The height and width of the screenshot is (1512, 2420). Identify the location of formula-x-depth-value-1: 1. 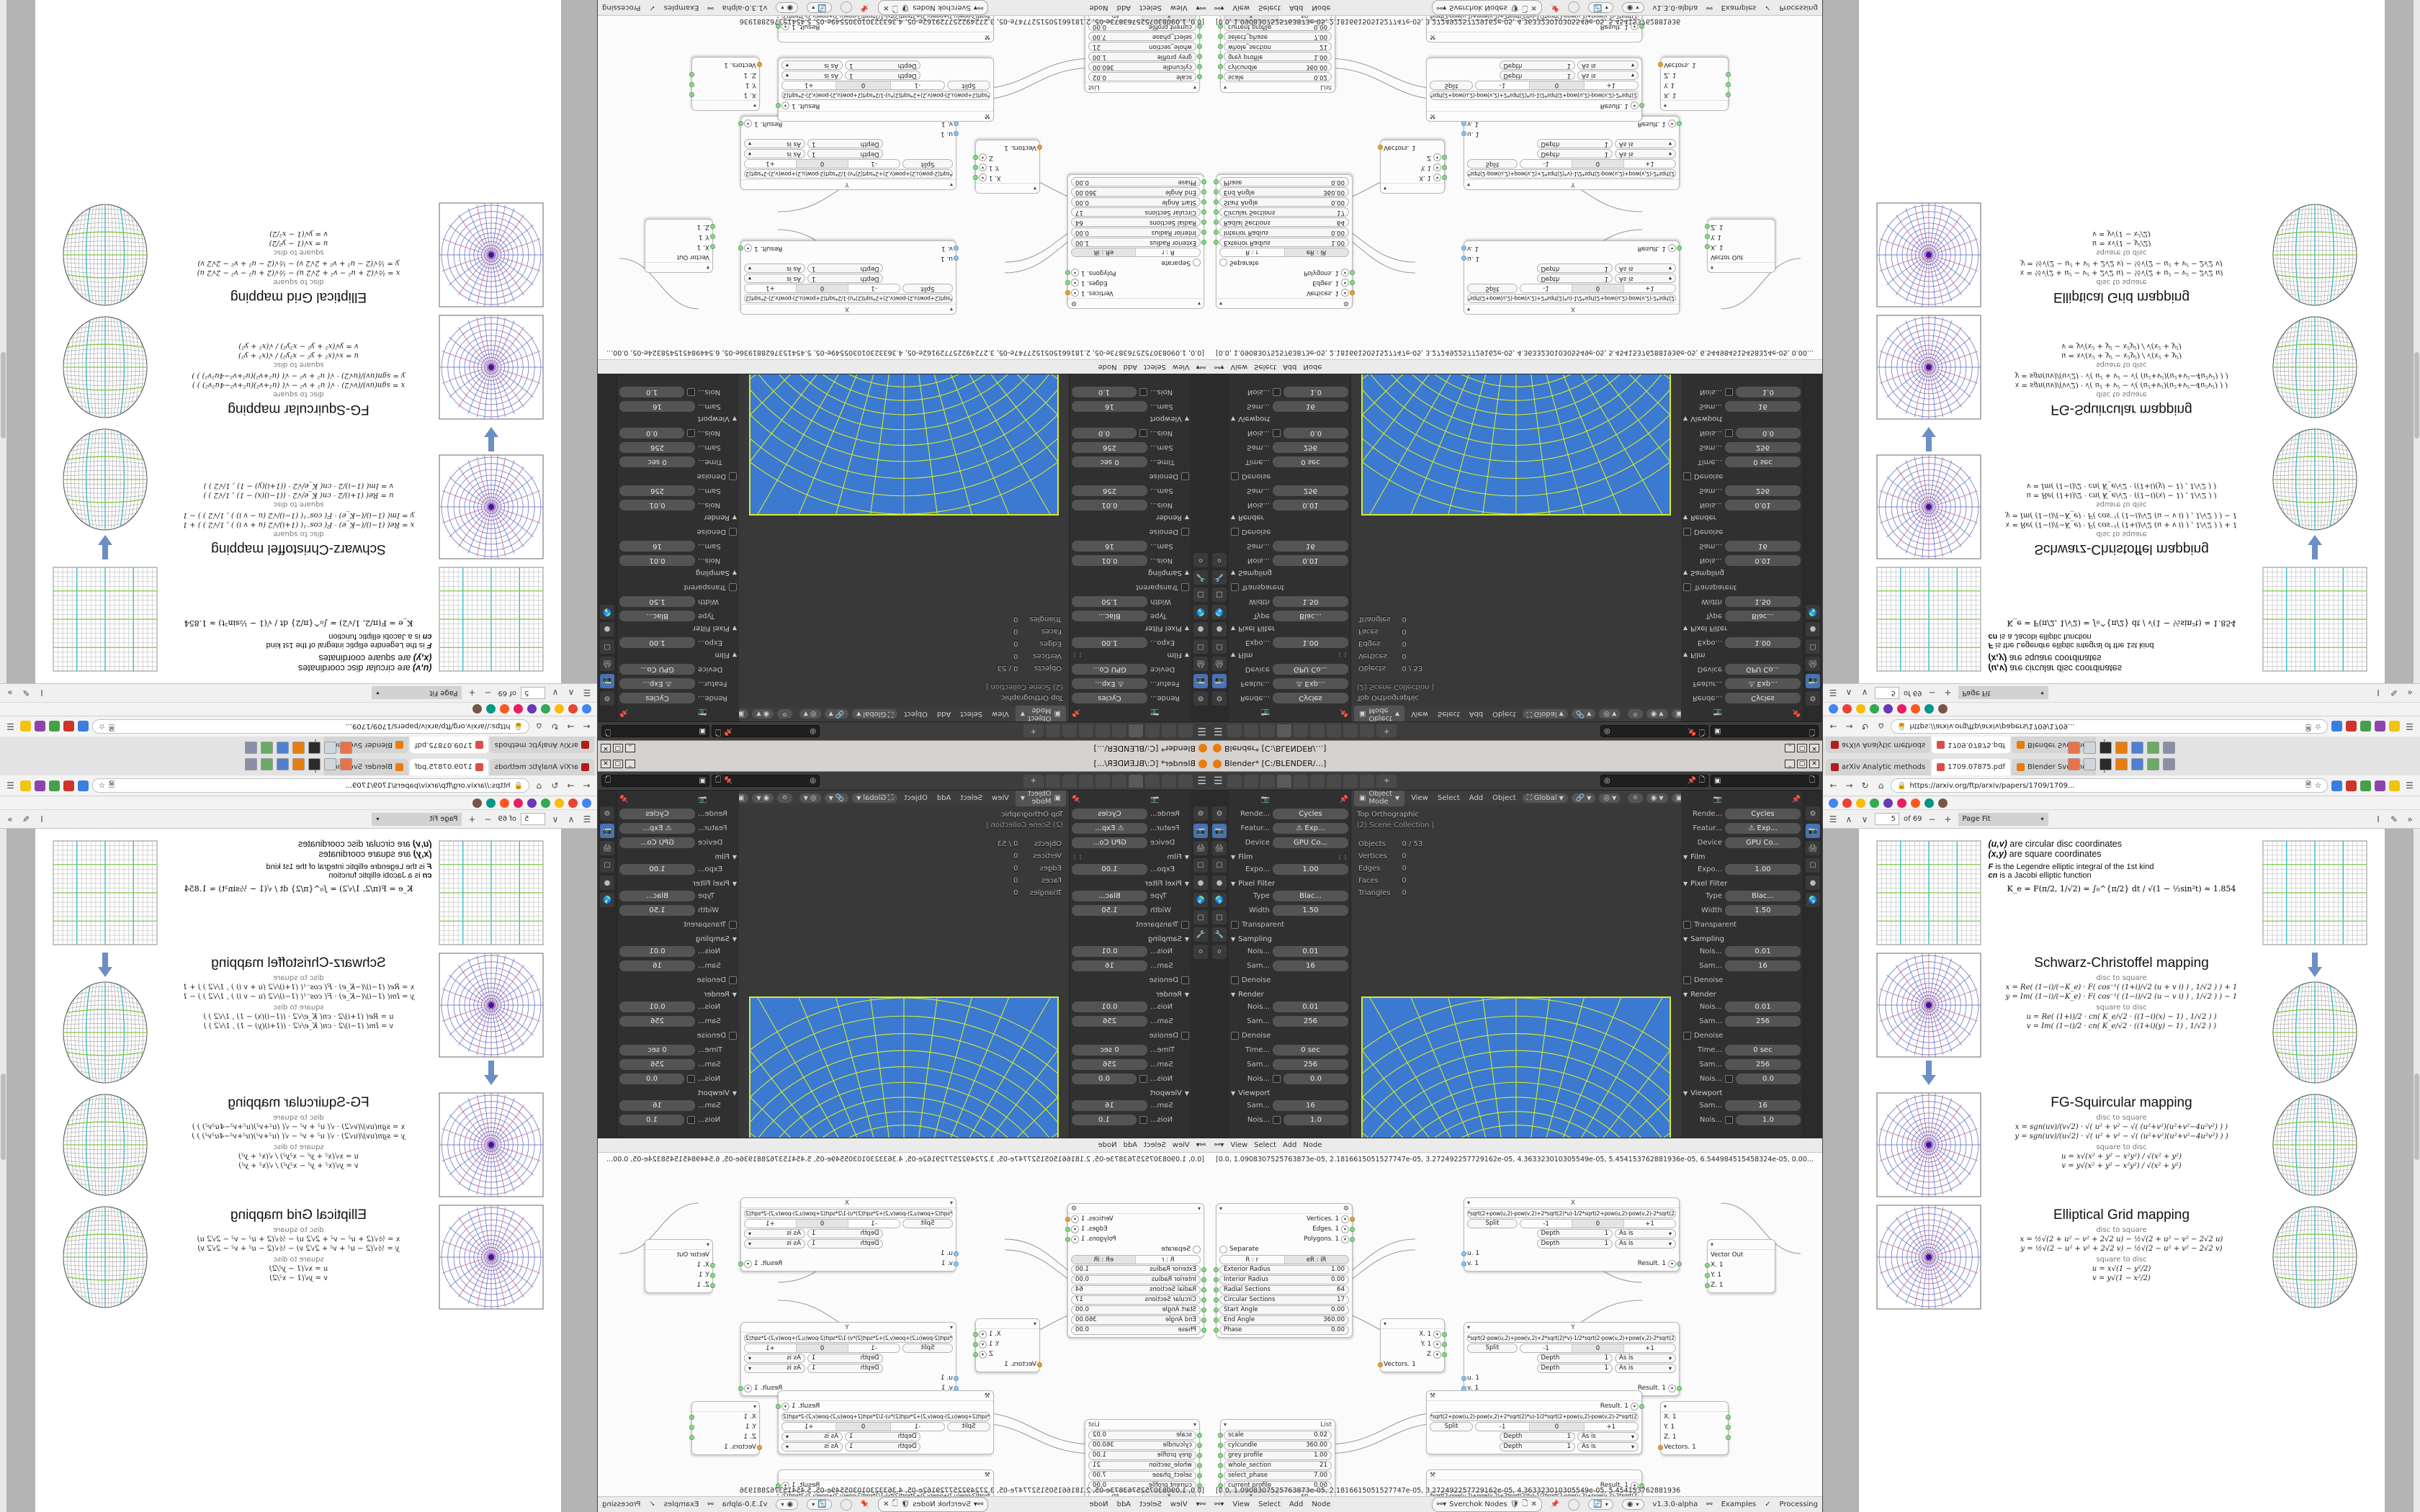
(814, 278).